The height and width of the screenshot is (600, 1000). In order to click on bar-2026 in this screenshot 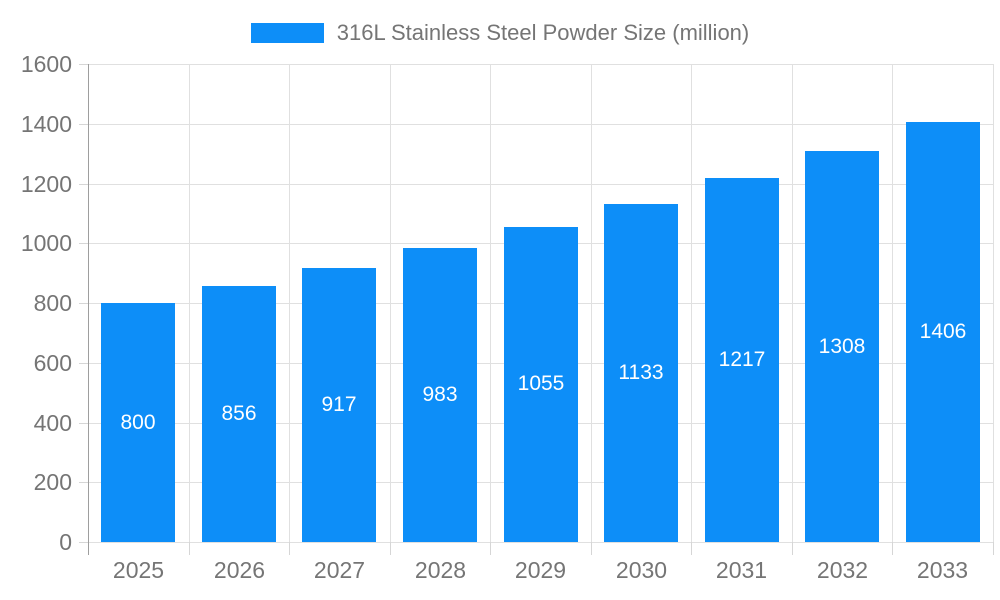, I will do `click(239, 414)`.